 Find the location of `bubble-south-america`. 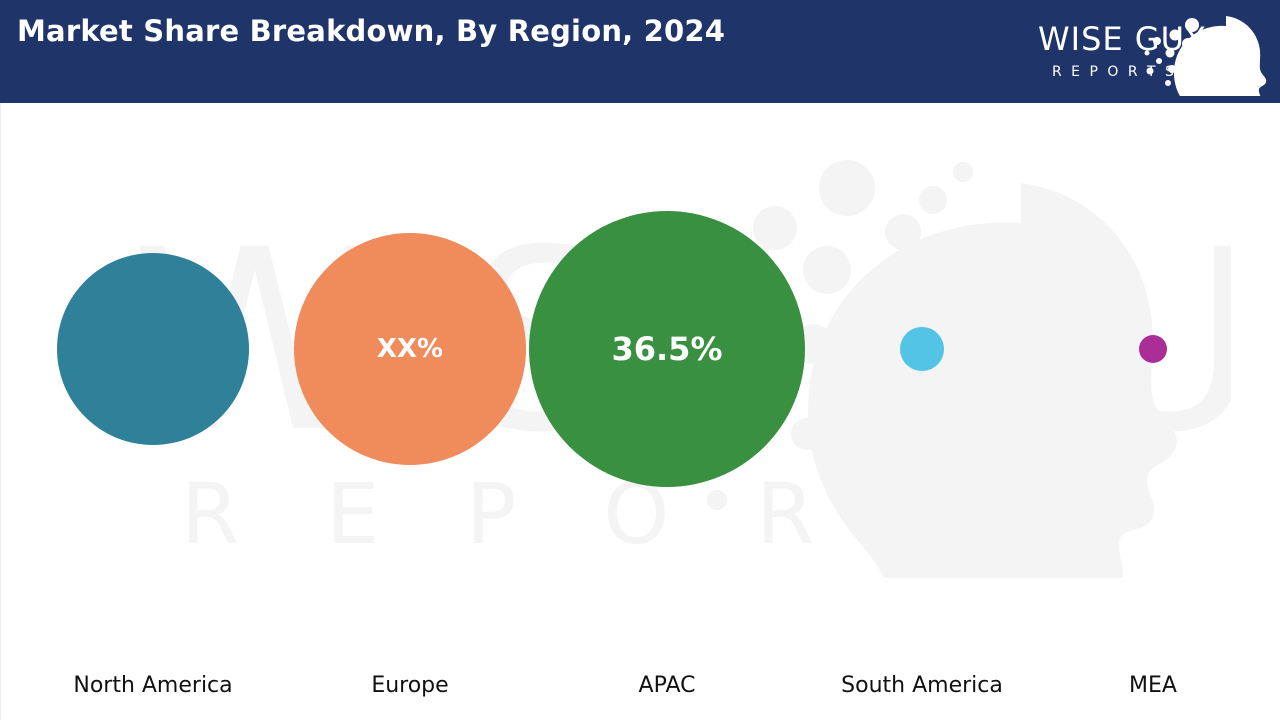

bubble-south-america is located at coordinates (922, 349).